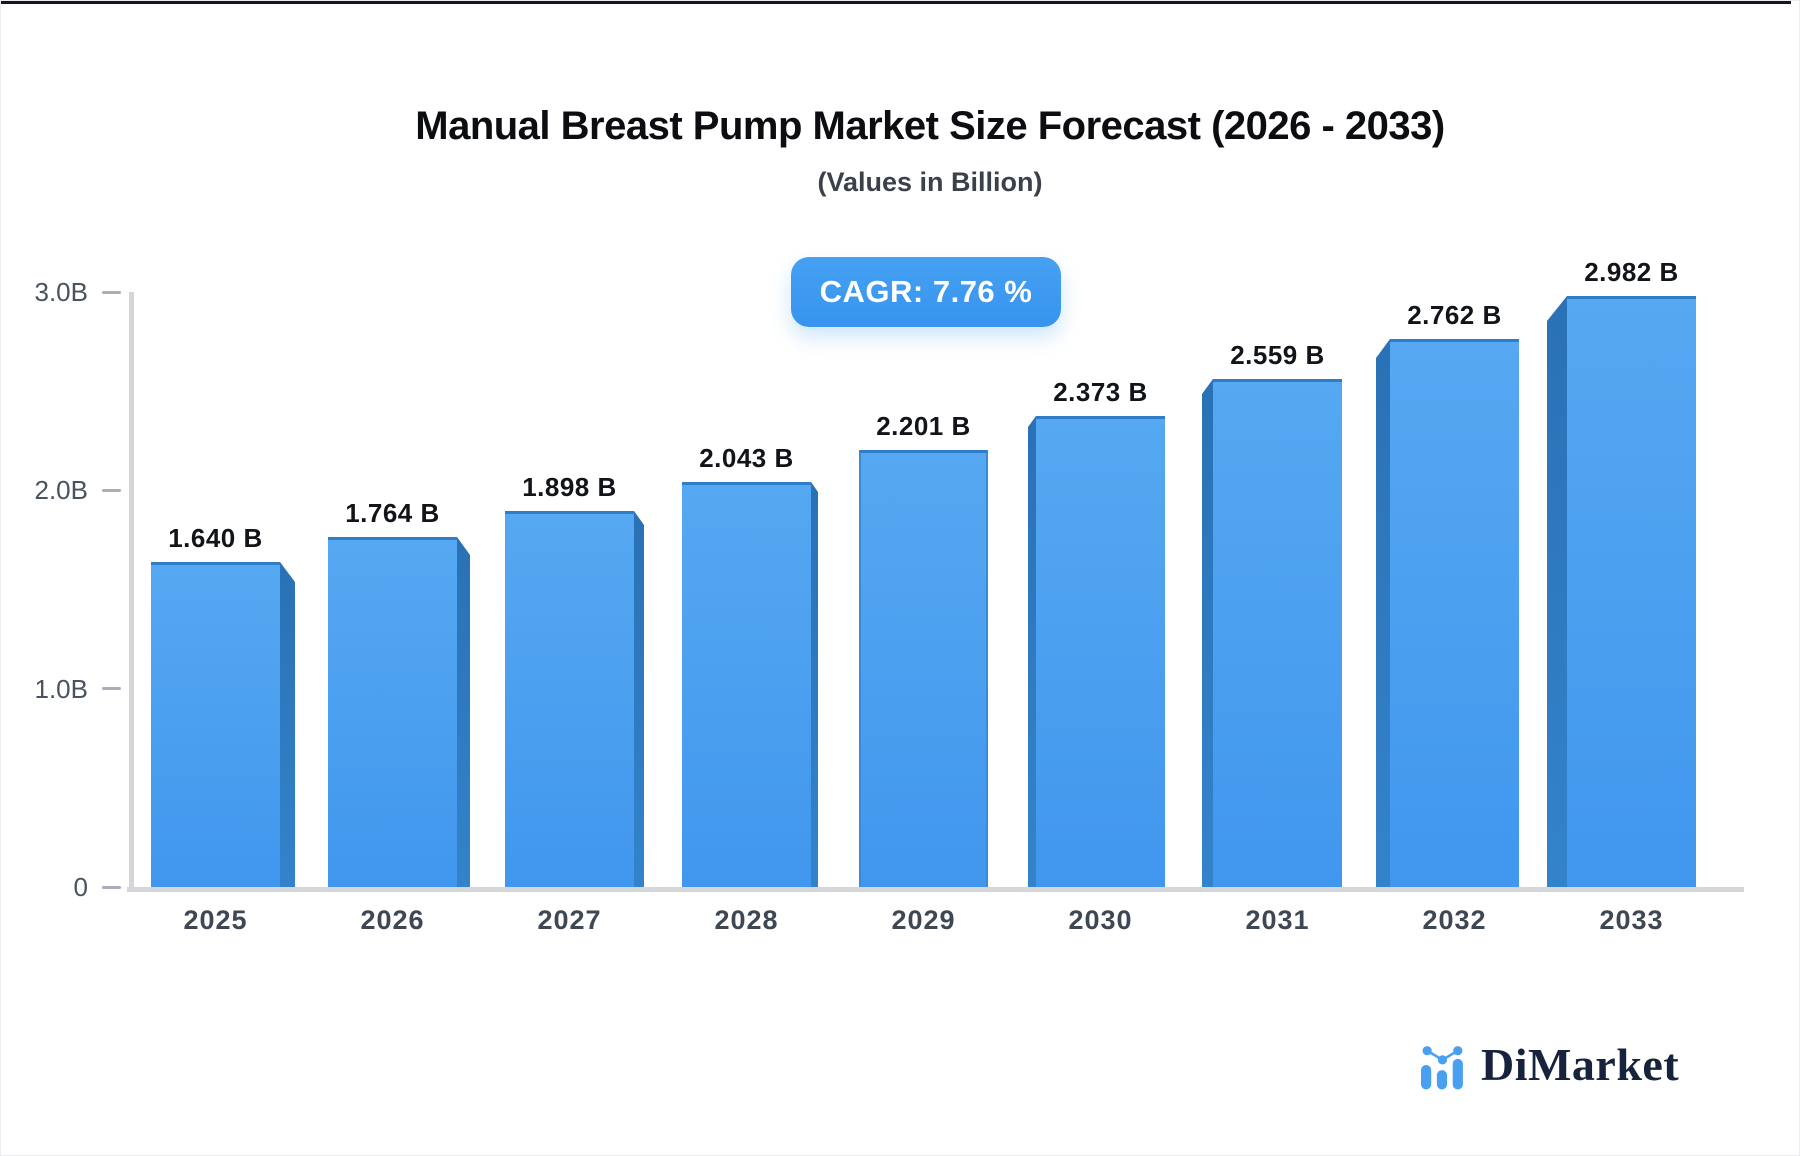 Image resolution: width=1800 pixels, height=1156 pixels. What do you see at coordinates (814, 684) in the screenshot?
I see `bar-side-2028` at bounding box center [814, 684].